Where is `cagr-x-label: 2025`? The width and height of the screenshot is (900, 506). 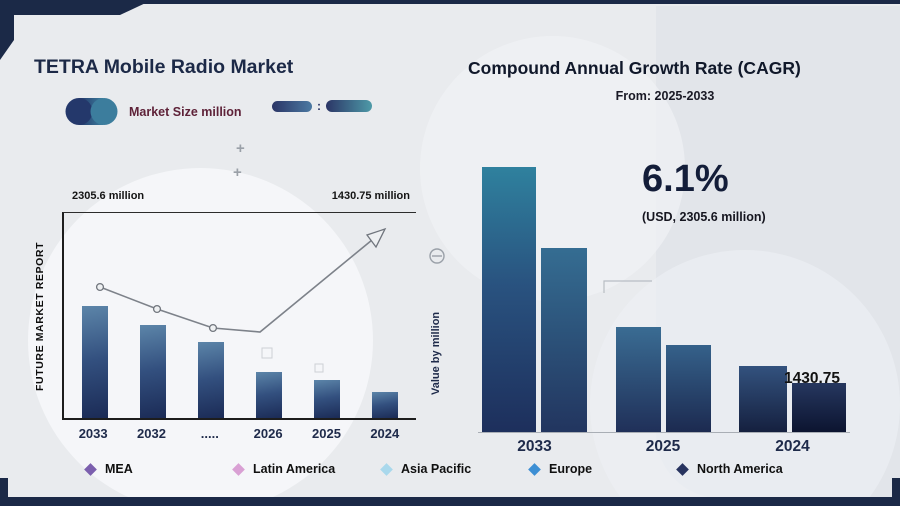 cagr-x-label: 2025 is located at coordinates (663, 446).